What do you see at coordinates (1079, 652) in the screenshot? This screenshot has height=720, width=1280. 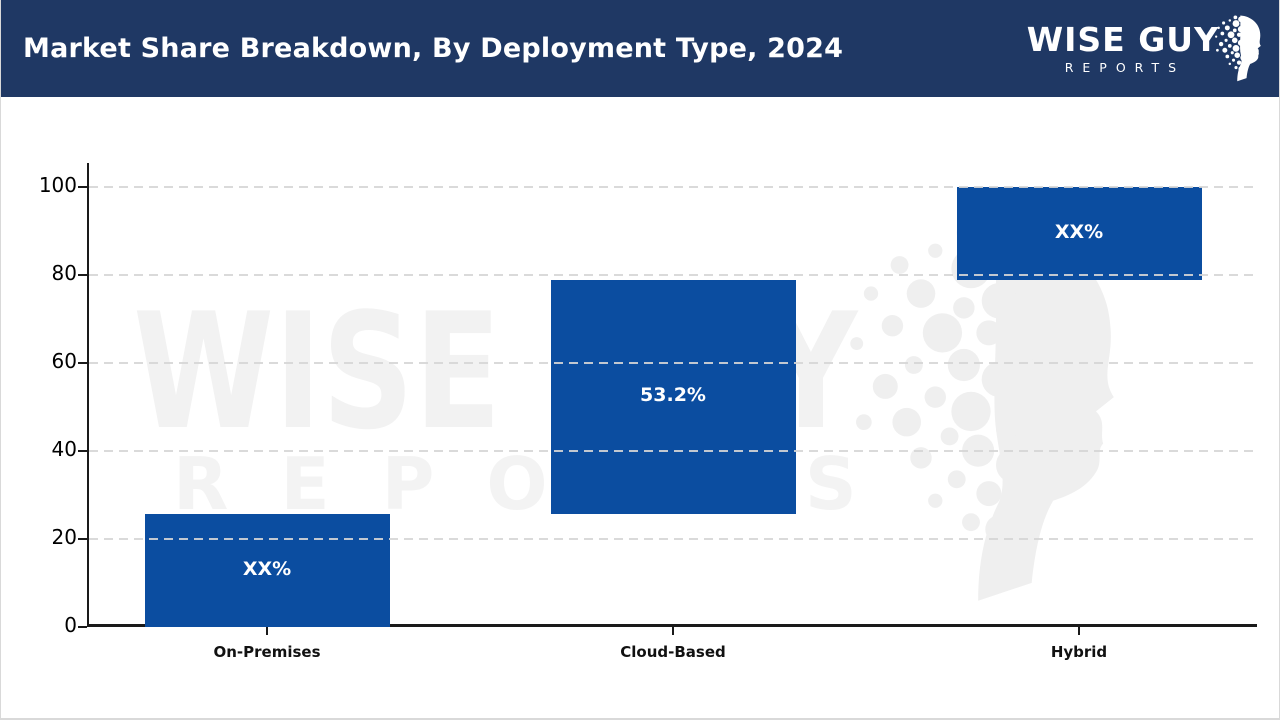 I see `x-axis-category-label: Hybrid` at bounding box center [1079, 652].